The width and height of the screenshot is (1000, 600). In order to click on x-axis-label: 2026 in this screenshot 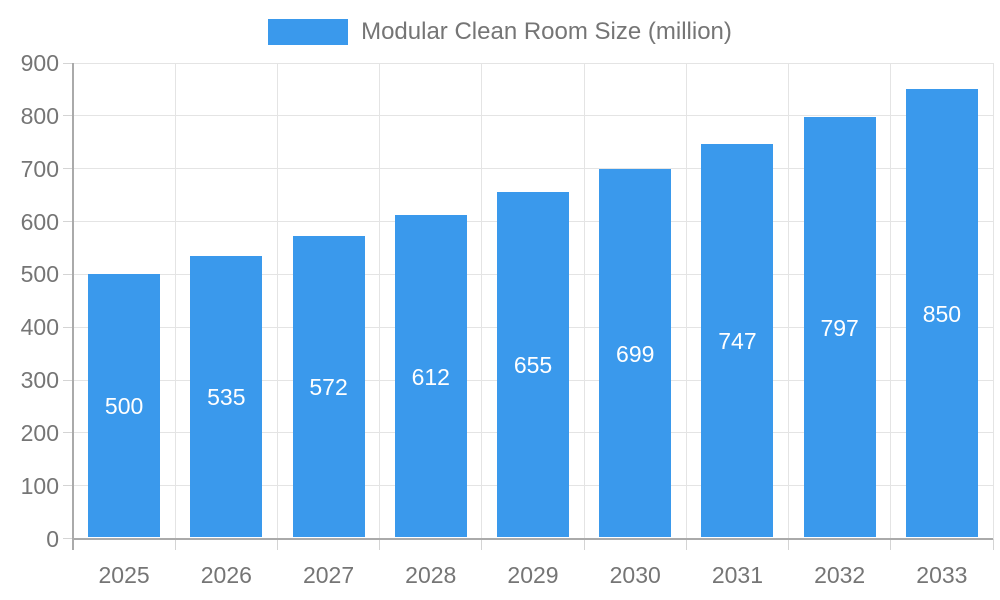, I will do `click(226, 575)`.